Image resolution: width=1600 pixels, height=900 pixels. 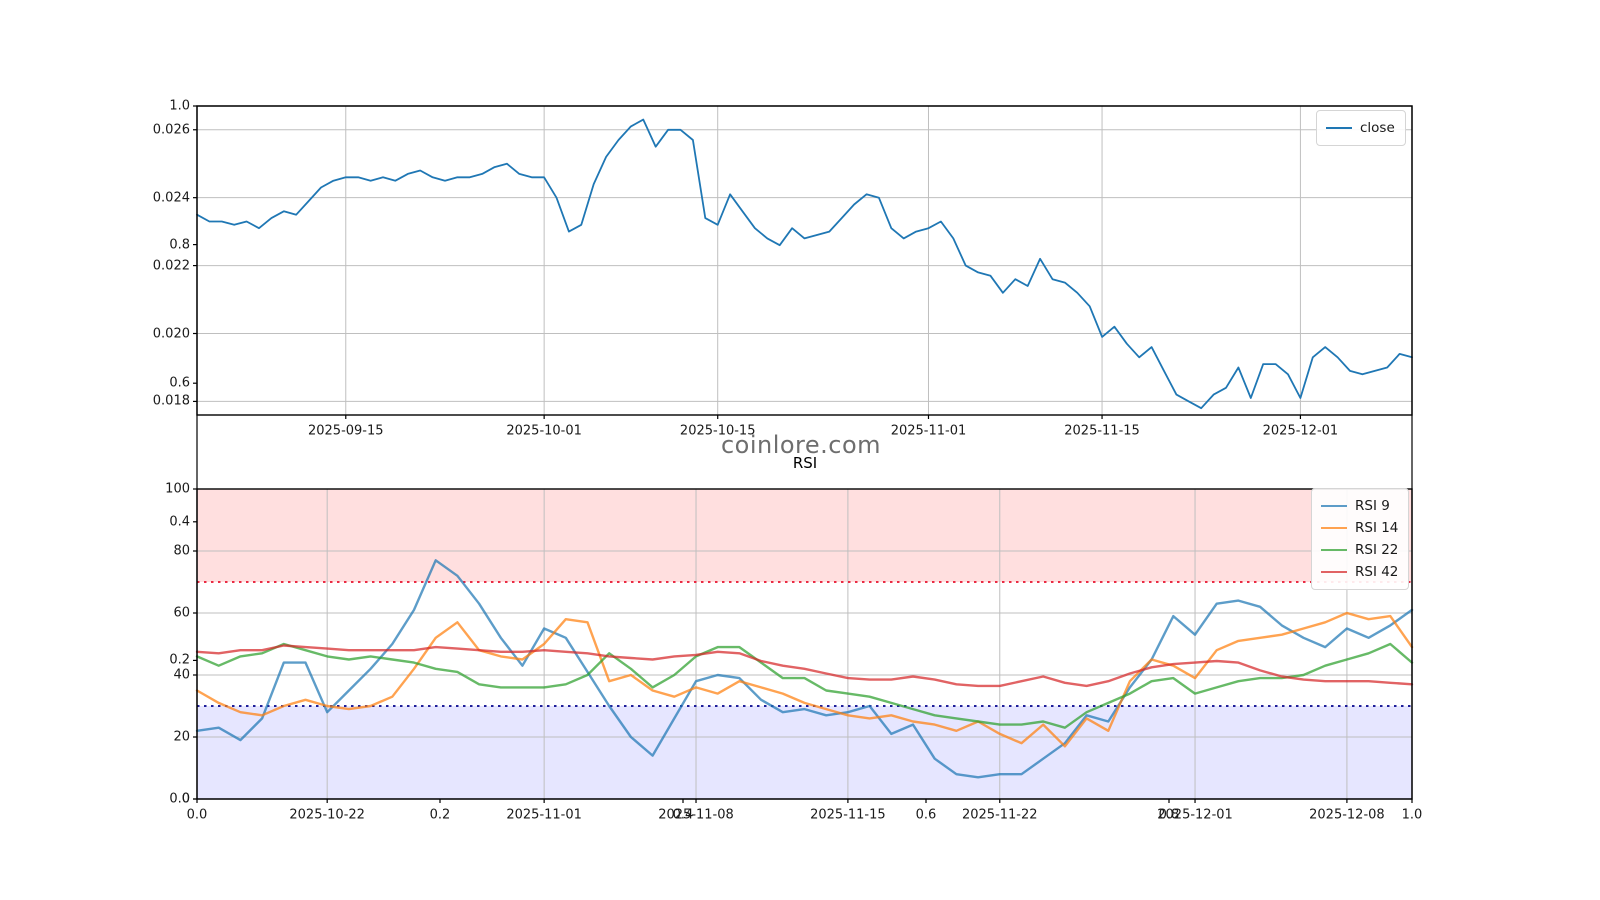 What do you see at coordinates (1334, 528) in the screenshot?
I see `rsi14-line-sample-icon` at bounding box center [1334, 528].